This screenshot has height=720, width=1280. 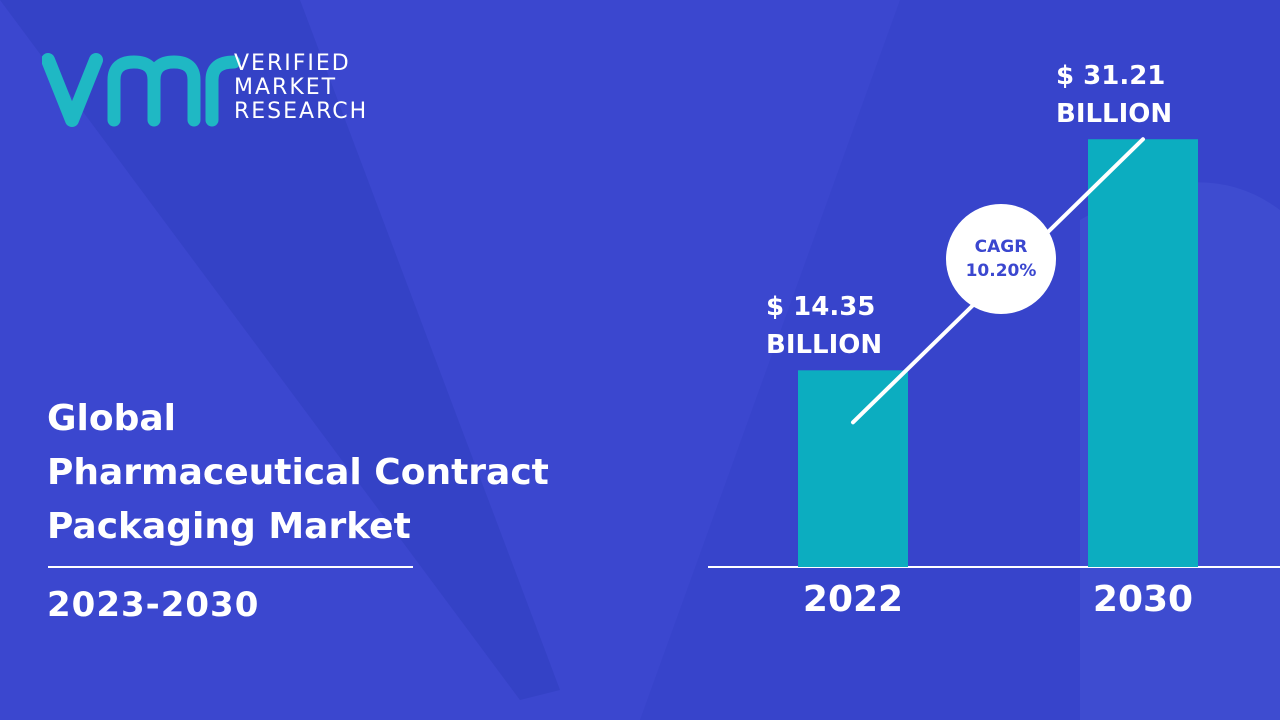 I want to click on bar-value-amount: $ 31.21, so click(x=1111, y=76).